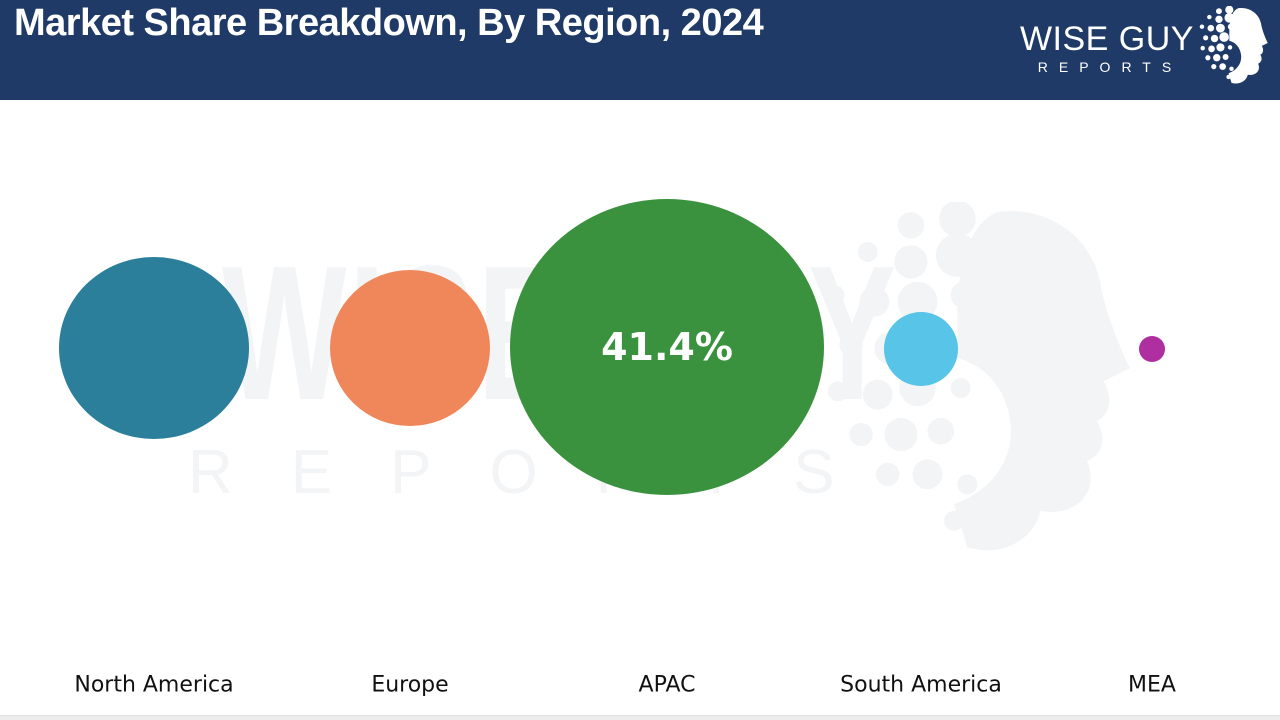  Describe the element at coordinates (640, 717) in the screenshot. I see `bottom-strip` at that location.